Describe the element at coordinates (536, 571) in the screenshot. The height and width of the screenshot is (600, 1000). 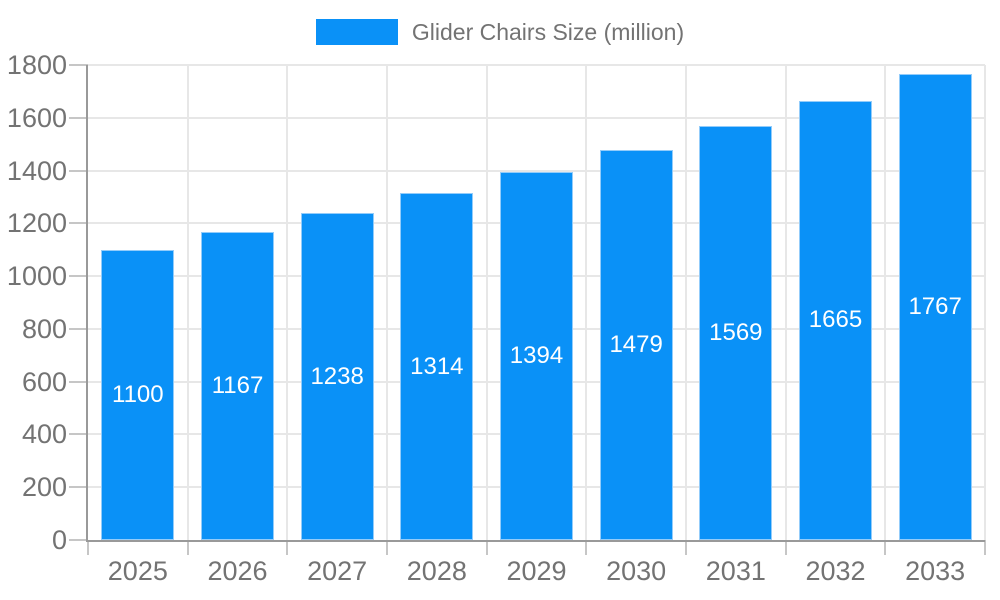
I see `x-axis-label: 2029` at that location.